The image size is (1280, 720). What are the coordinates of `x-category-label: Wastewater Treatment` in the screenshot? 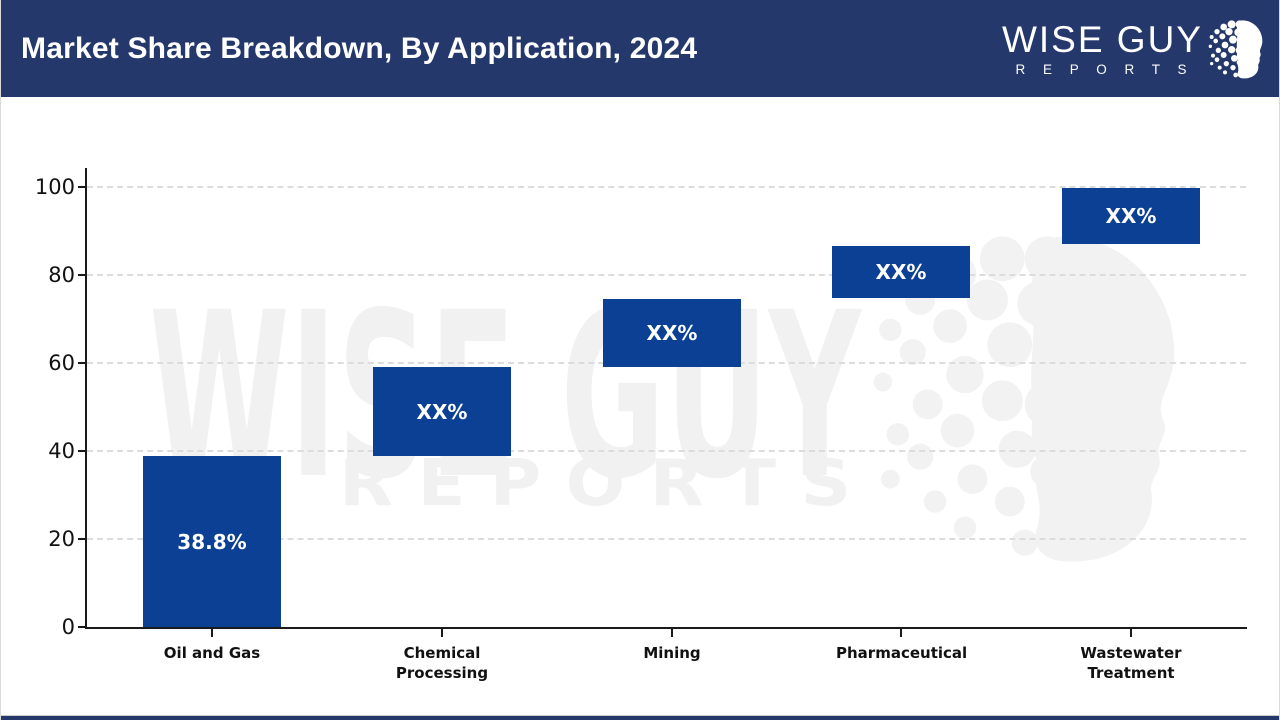 It's located at (1131, 663).